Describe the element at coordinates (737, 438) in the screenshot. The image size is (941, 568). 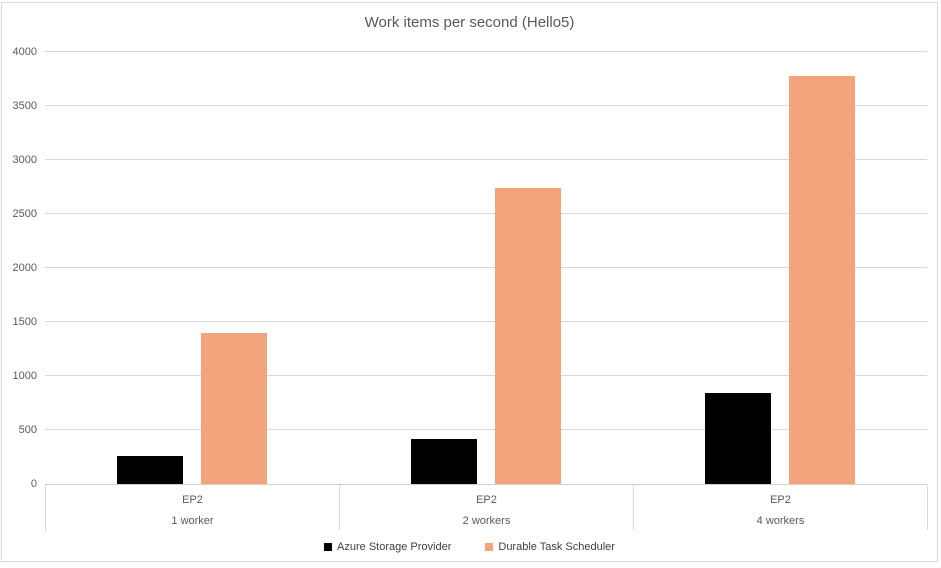
I see `bar-azure-storage-provider-4-workers` at that location.